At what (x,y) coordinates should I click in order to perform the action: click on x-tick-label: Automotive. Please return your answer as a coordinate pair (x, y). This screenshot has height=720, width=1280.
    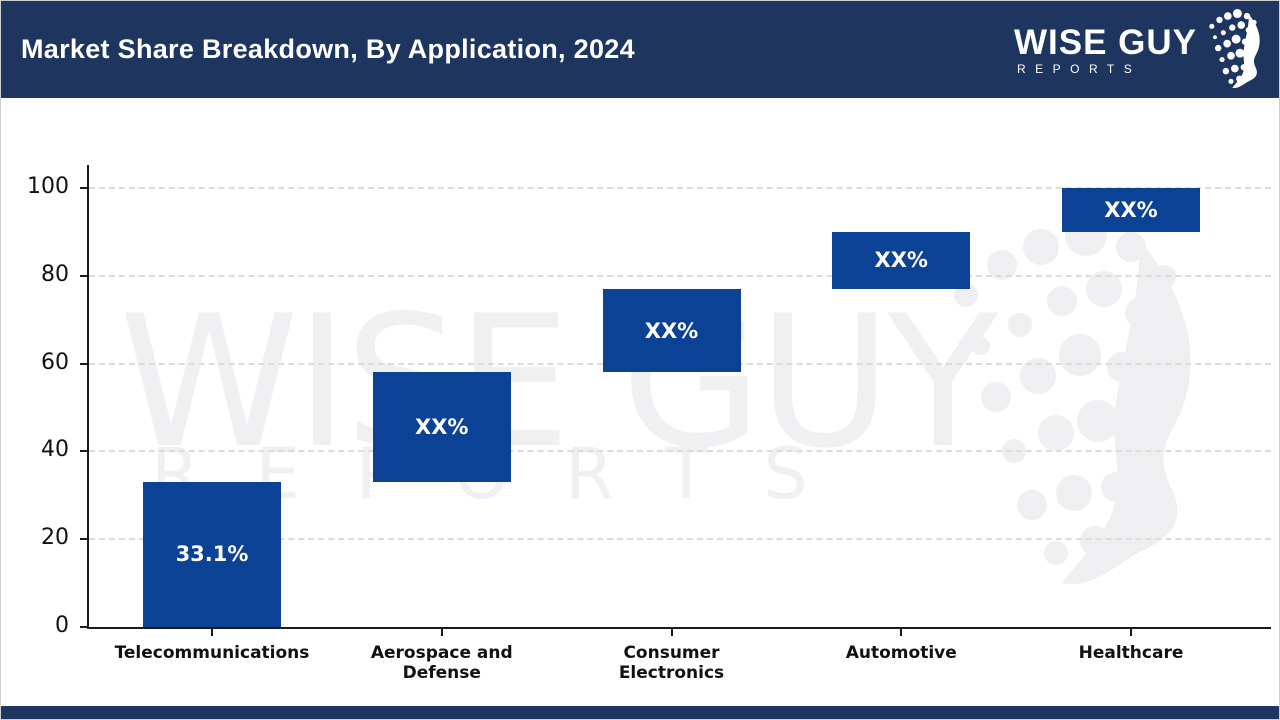
    Looking at the image, I should click on (901, 653).